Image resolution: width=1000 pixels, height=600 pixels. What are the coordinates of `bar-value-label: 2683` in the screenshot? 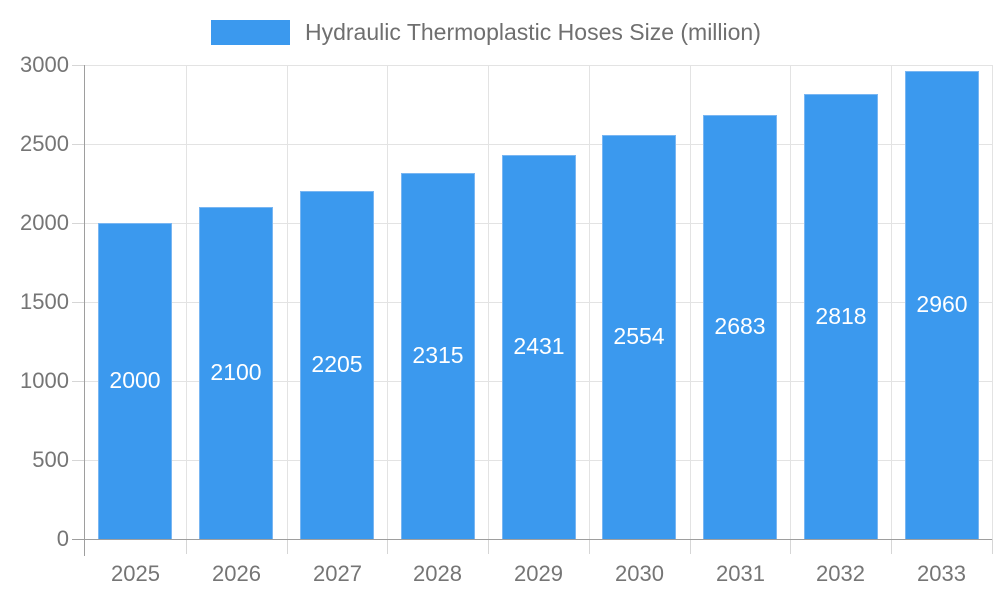 It's located at (740, 326).